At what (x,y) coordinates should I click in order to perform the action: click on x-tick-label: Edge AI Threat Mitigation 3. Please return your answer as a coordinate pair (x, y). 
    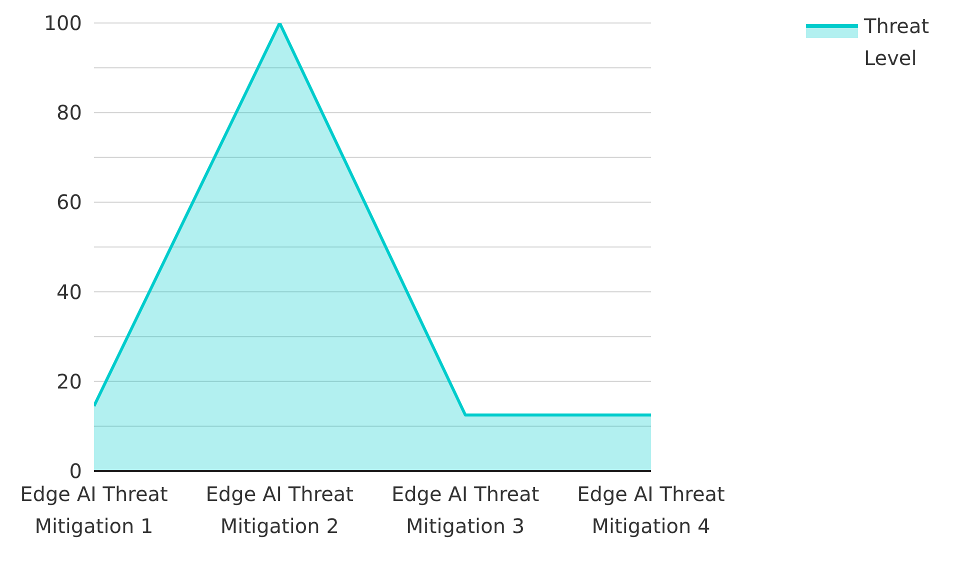
    Looking at the image, I should click on (465, 510).